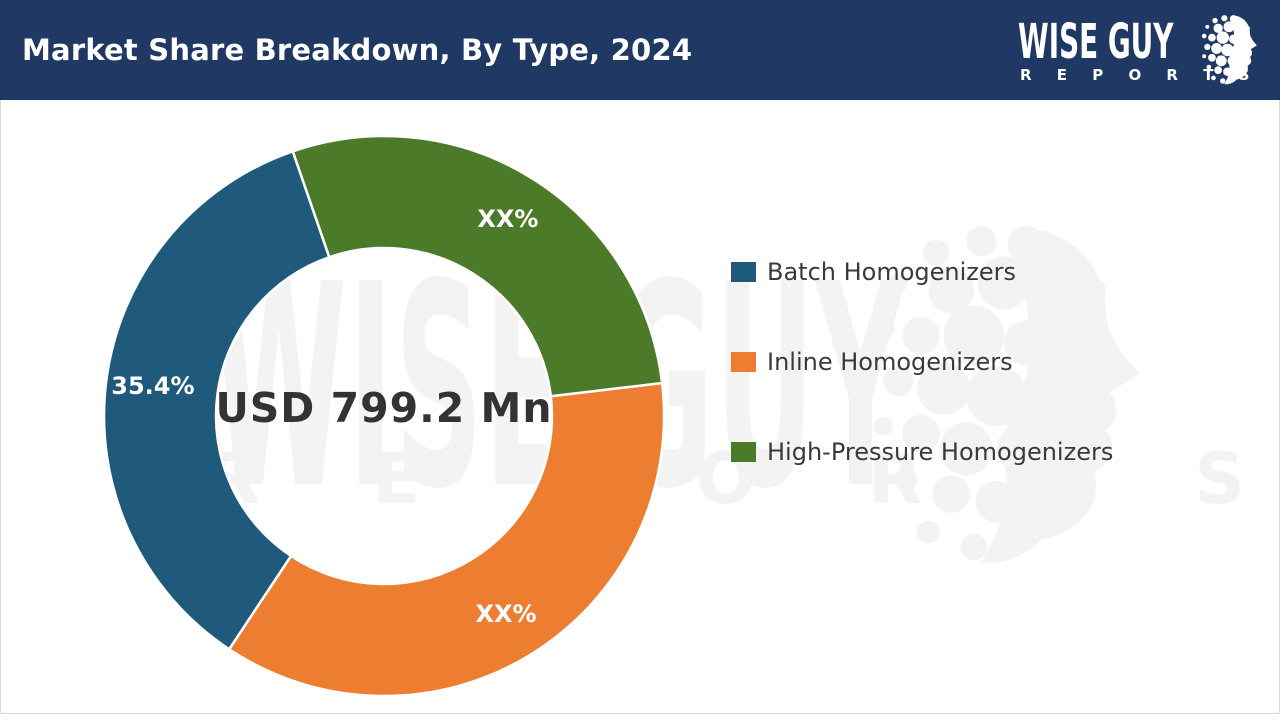 Image resolution: width=1280 pixels, height=720 pixels. Describe the element at coordinates (892, 272) in the screenshot. I see `legend-label: Batch Homogenizers` at that location.